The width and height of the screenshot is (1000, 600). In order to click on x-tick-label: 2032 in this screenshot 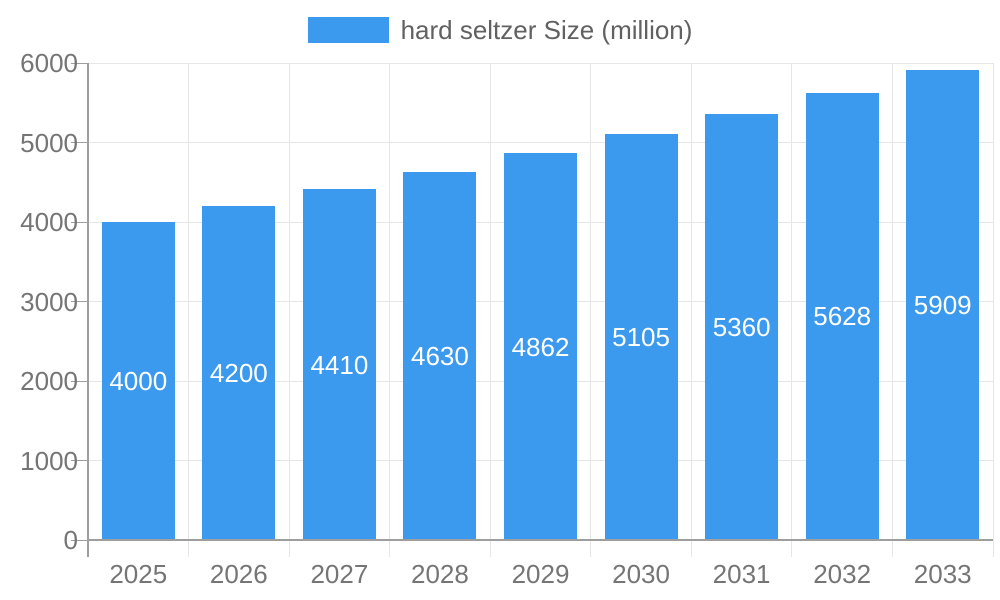, I will do `click(842, 574)`.